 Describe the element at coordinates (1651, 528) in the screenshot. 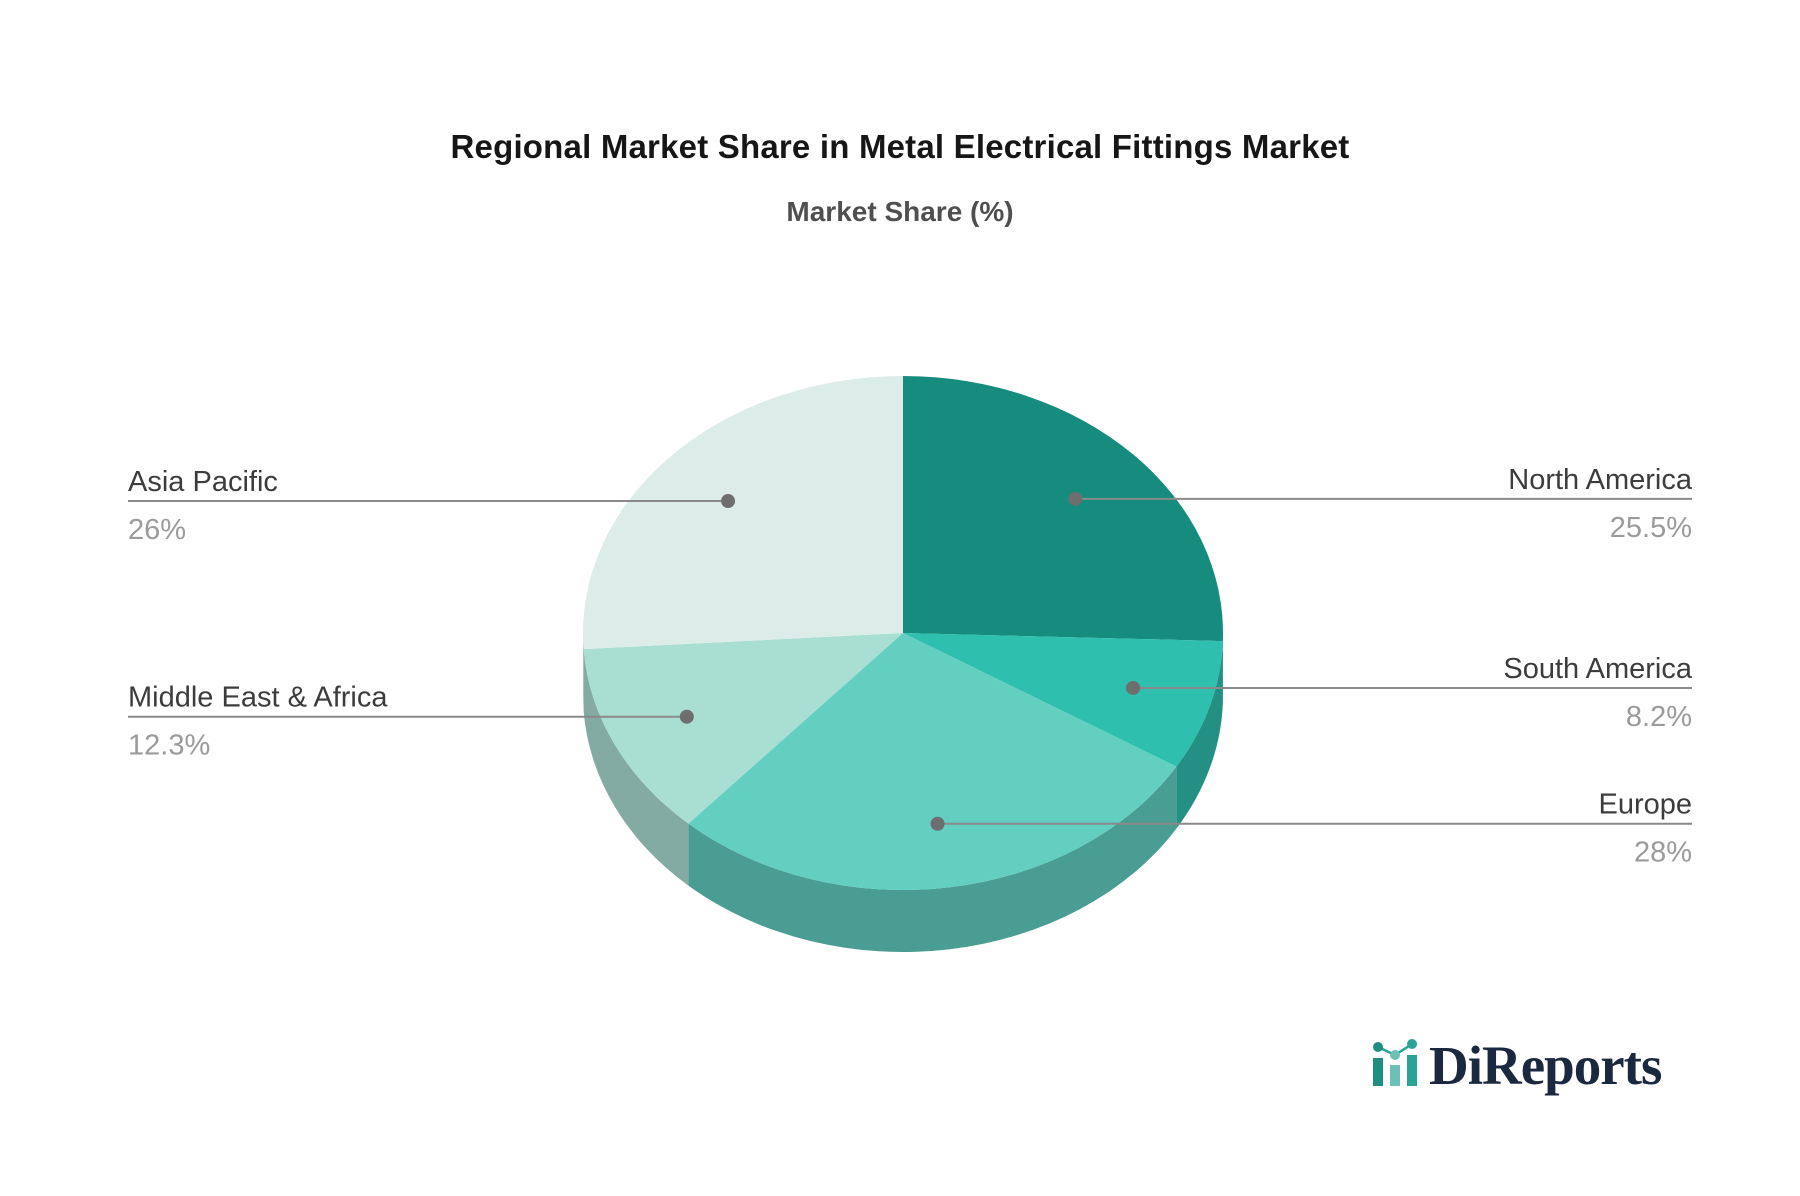

I see `slice-value-north-america: 25.5%` at that location.